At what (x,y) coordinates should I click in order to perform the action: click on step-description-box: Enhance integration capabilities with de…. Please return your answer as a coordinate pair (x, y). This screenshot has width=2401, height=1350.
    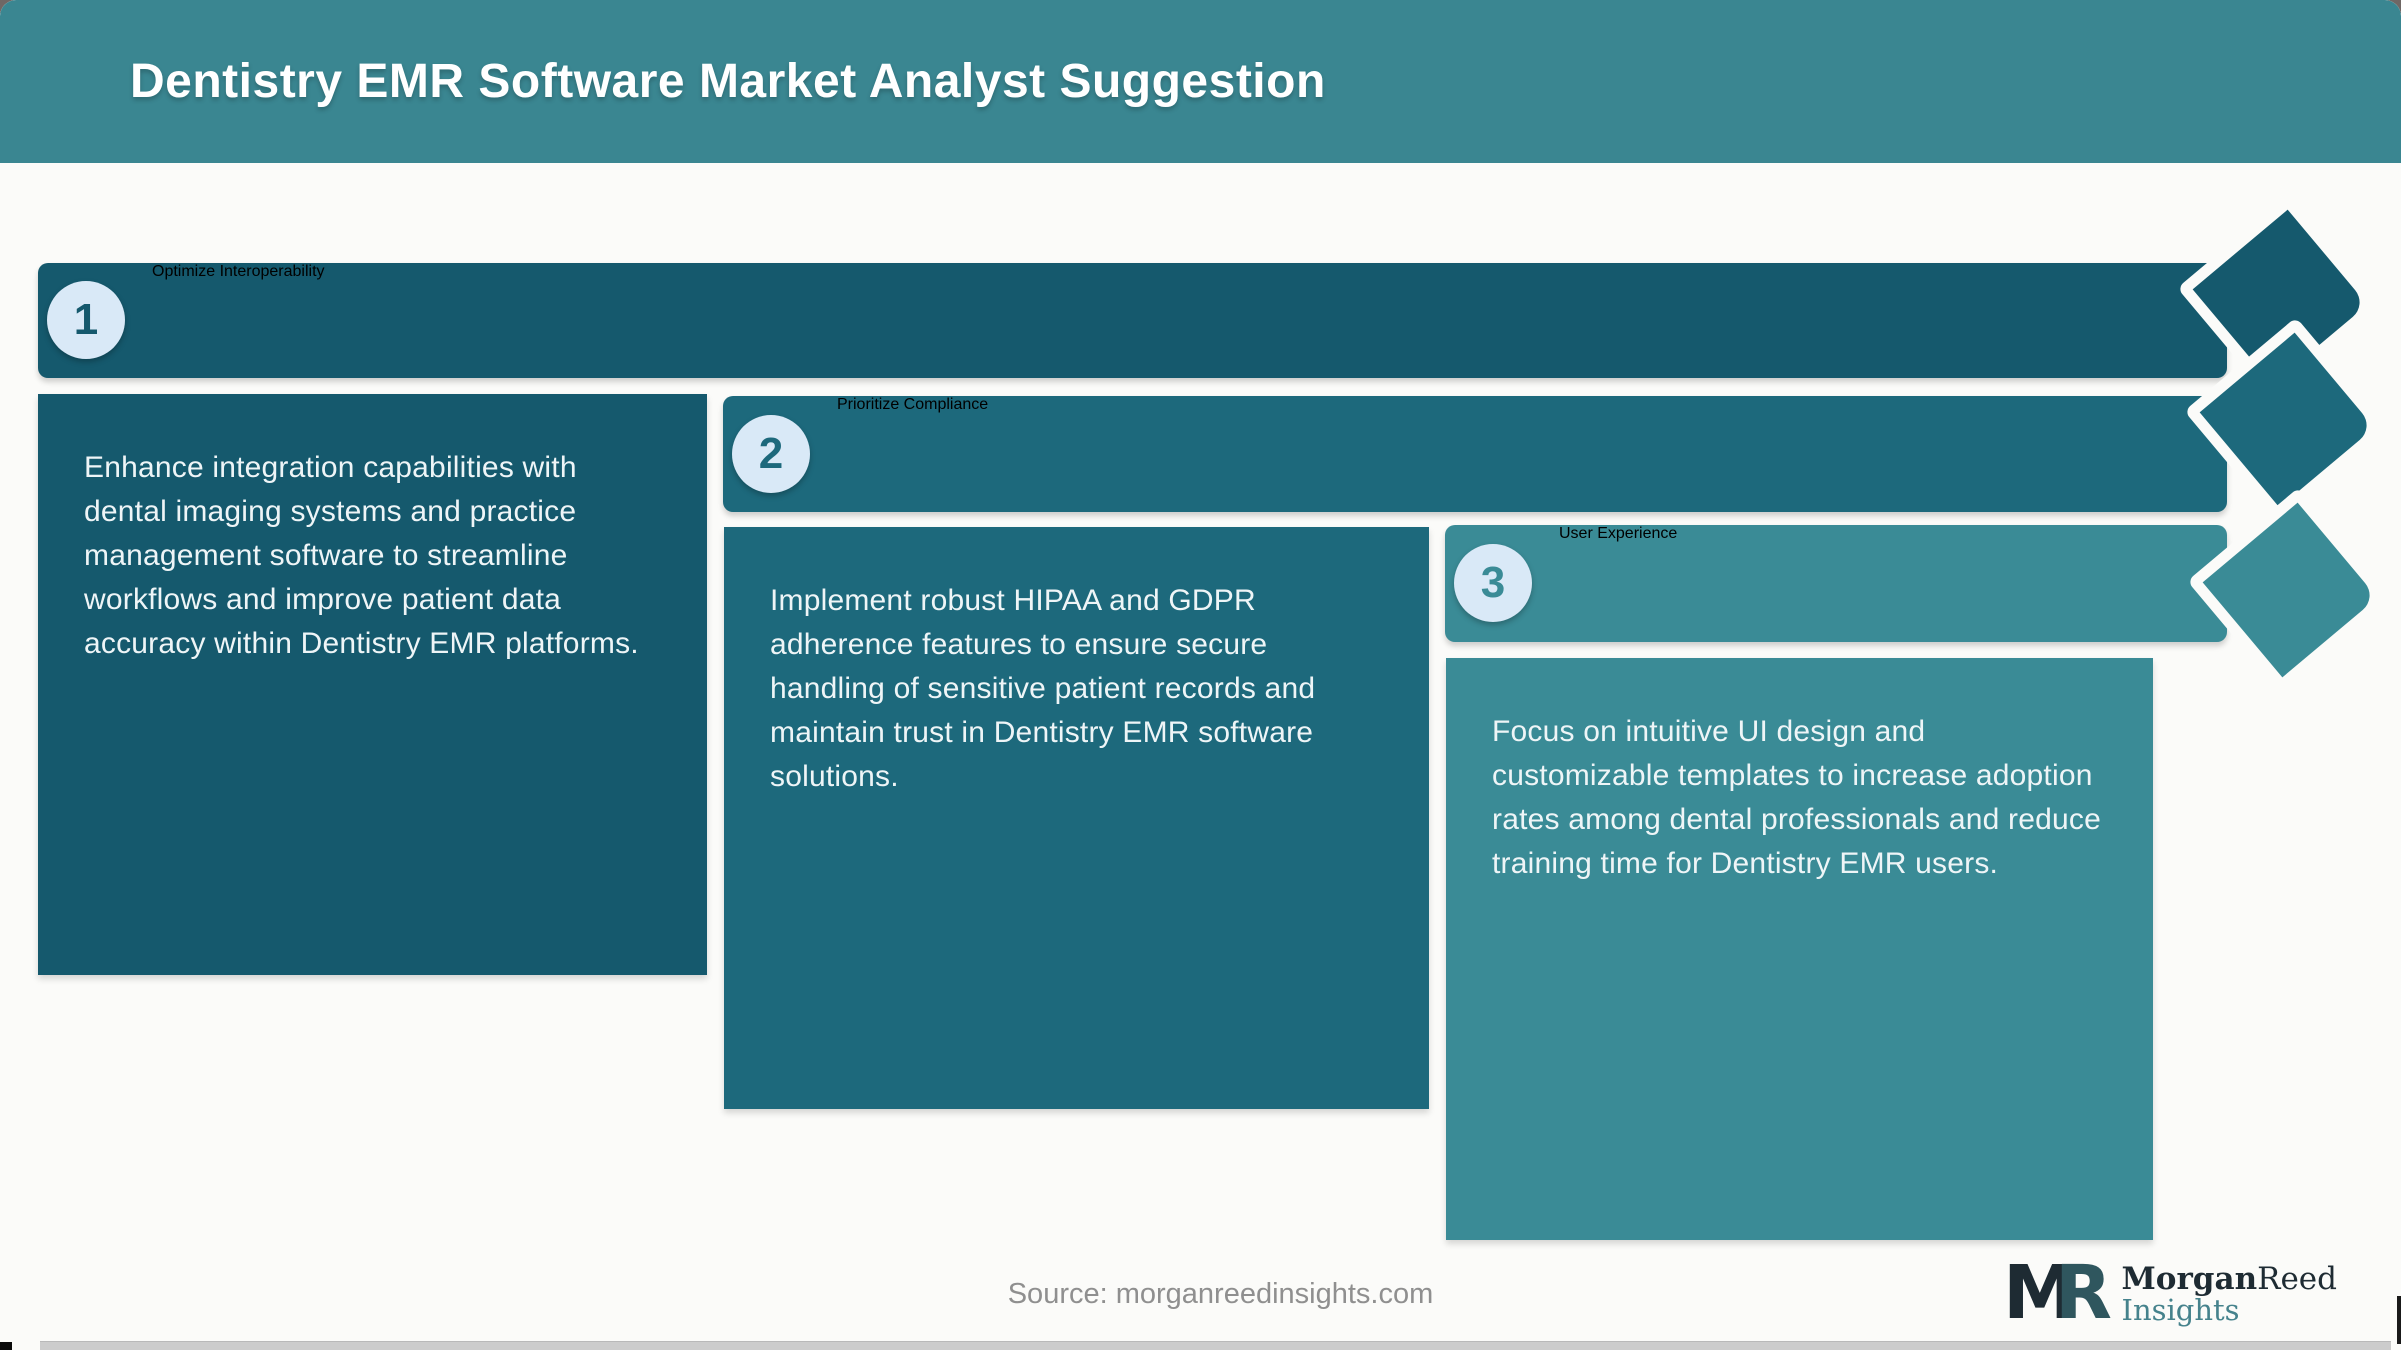
    Looking at the image, I should click on (372, 684).